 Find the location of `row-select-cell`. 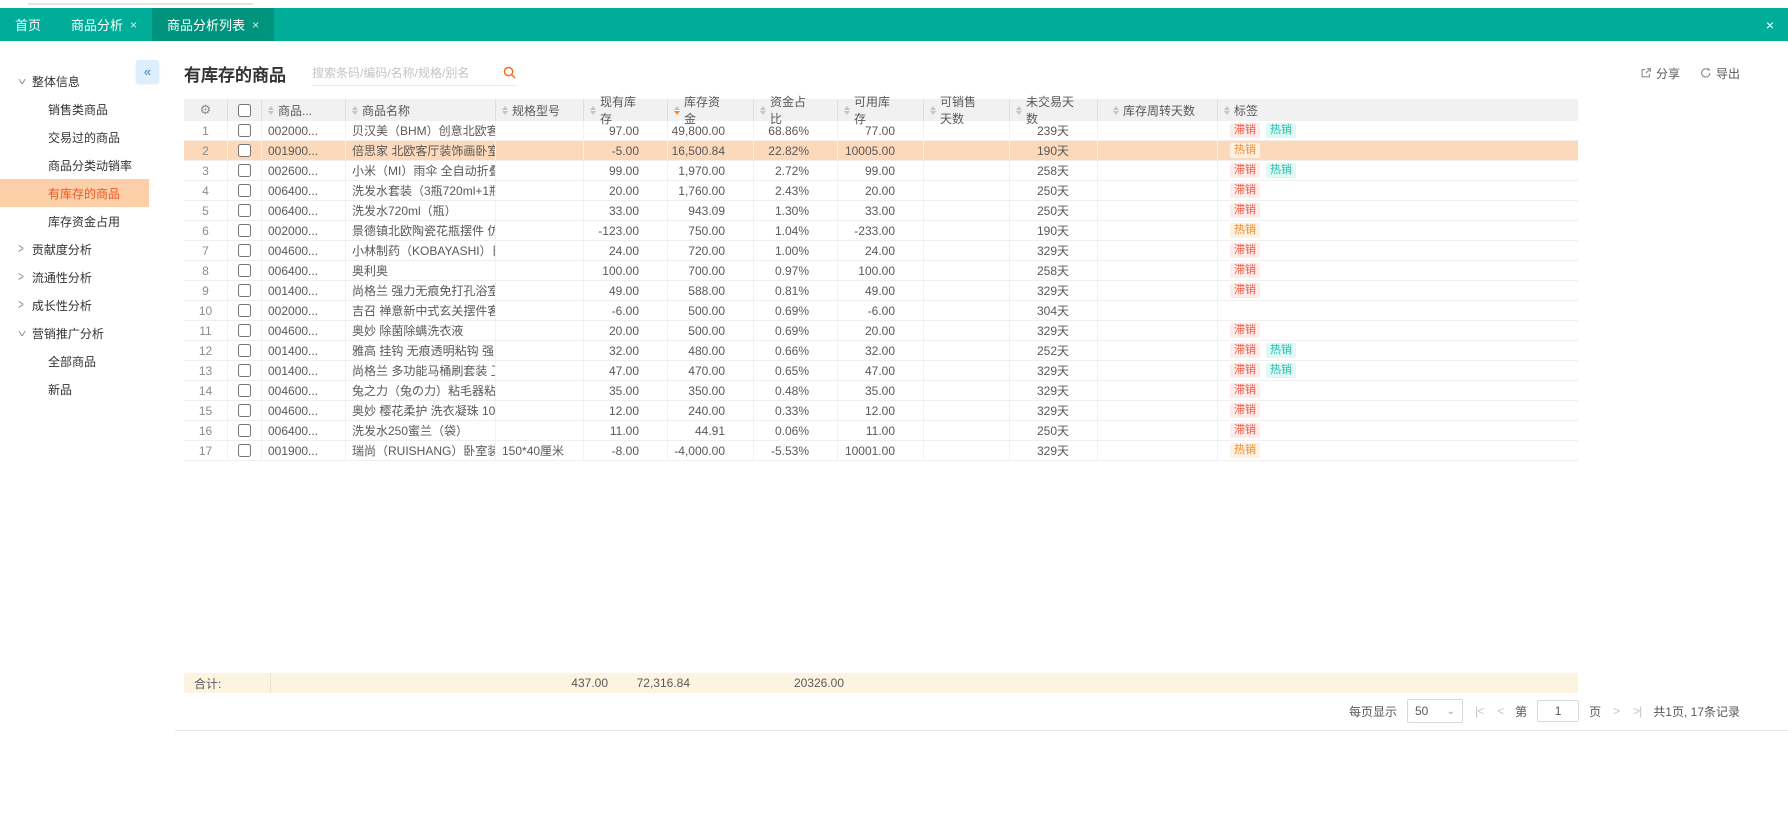

row-select-cell is located at coordinates (245, 130).